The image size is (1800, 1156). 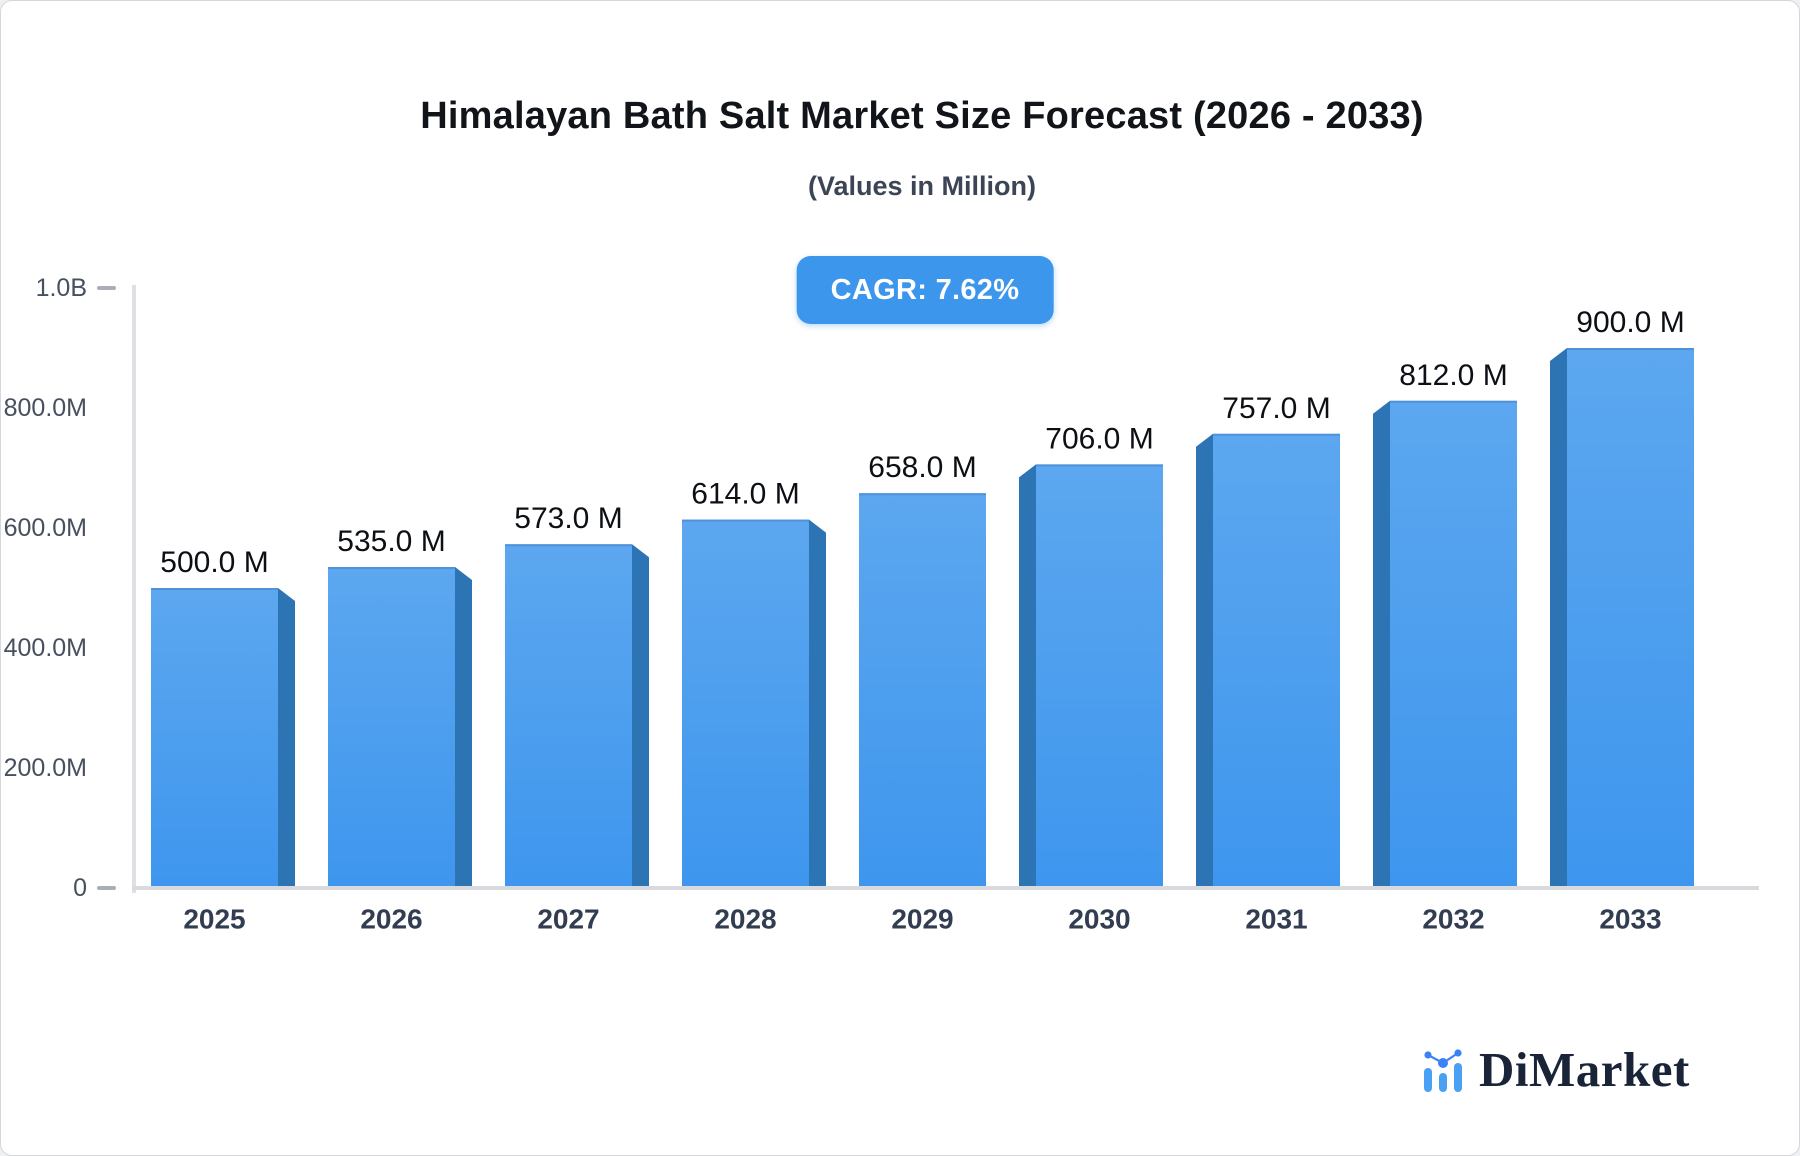 I want to click on bar-2032: 812.0 M 2032, so click(x=1445, y=647).